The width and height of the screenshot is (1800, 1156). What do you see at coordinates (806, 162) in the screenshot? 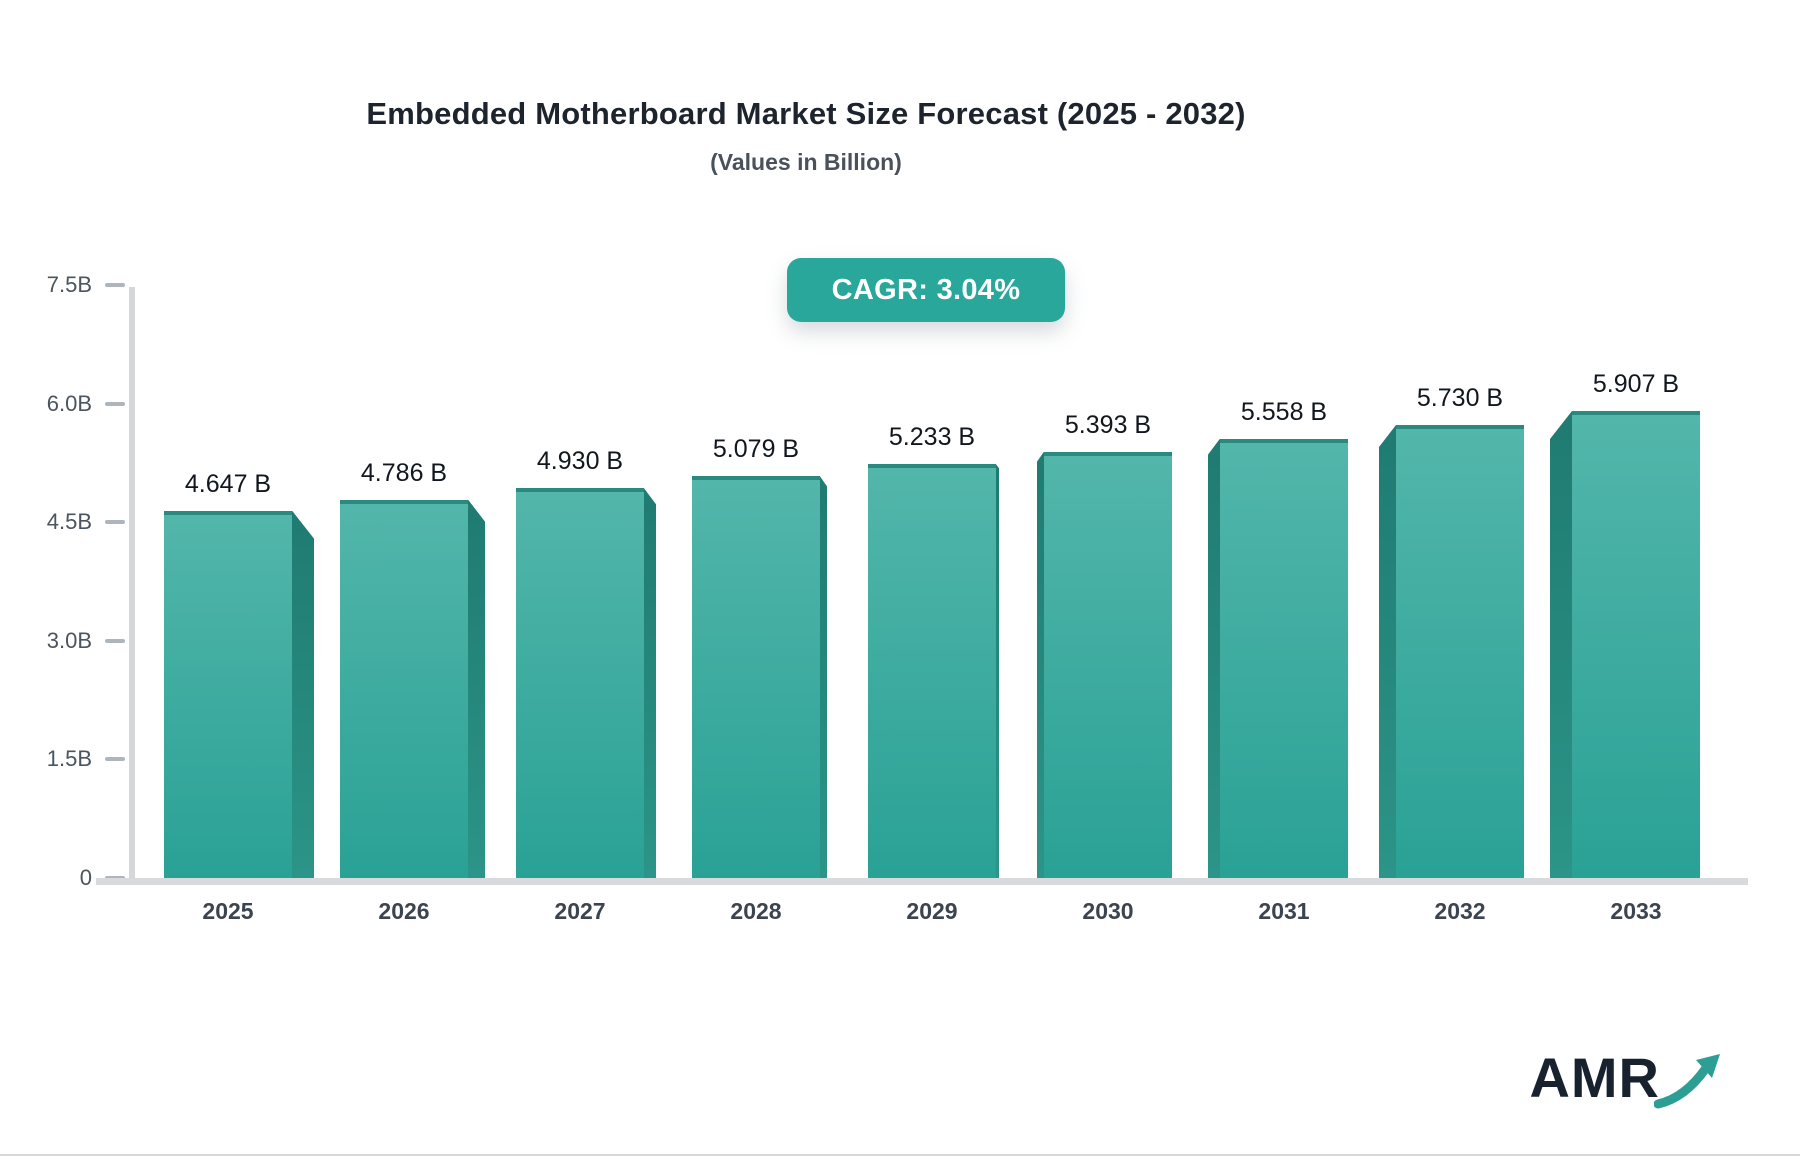
I see `chart-subtitle: (Values in Billion)` at bounding box center [806, 162].